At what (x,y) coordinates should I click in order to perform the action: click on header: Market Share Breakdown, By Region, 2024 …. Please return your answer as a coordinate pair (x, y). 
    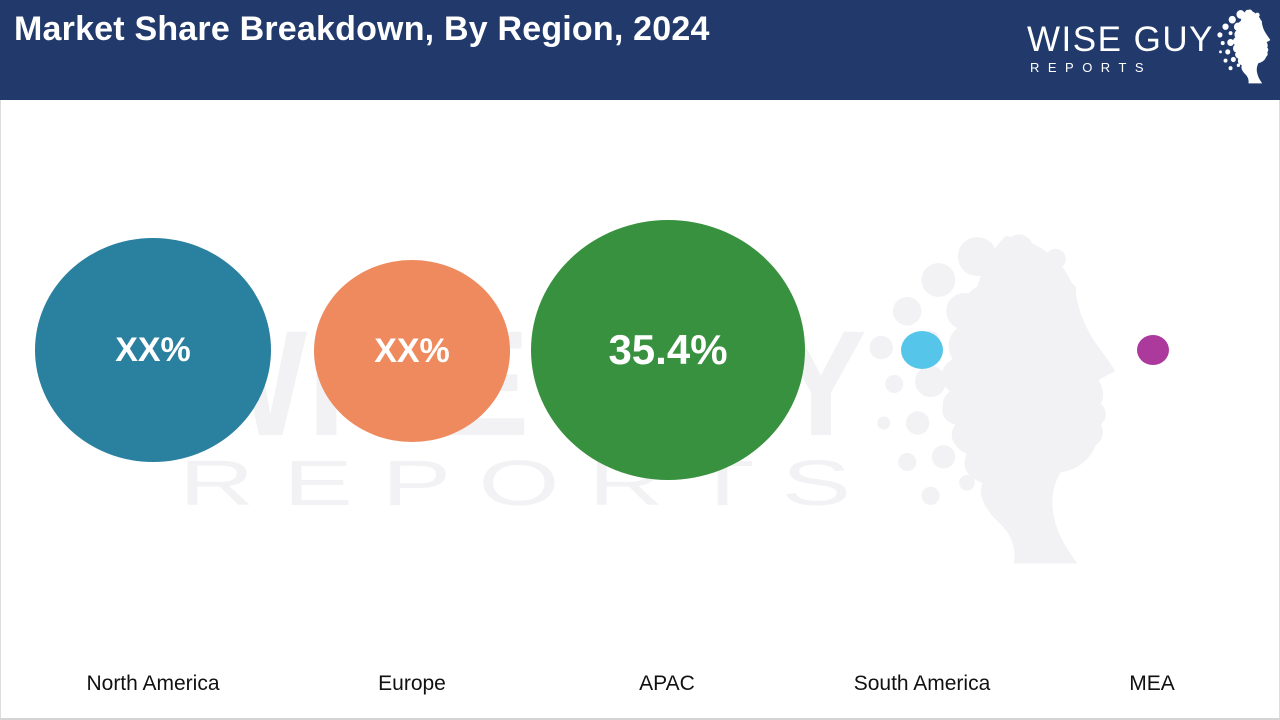
    Looking at the image, I should click on (640, 50).